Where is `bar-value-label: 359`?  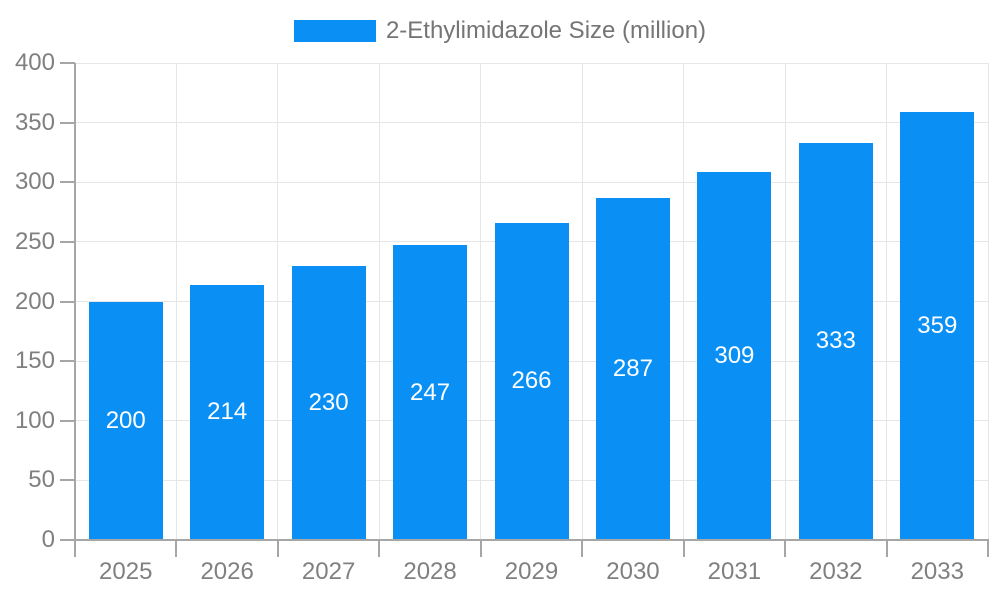 bar-value-label: 359 is located at coordinates (937, 325).